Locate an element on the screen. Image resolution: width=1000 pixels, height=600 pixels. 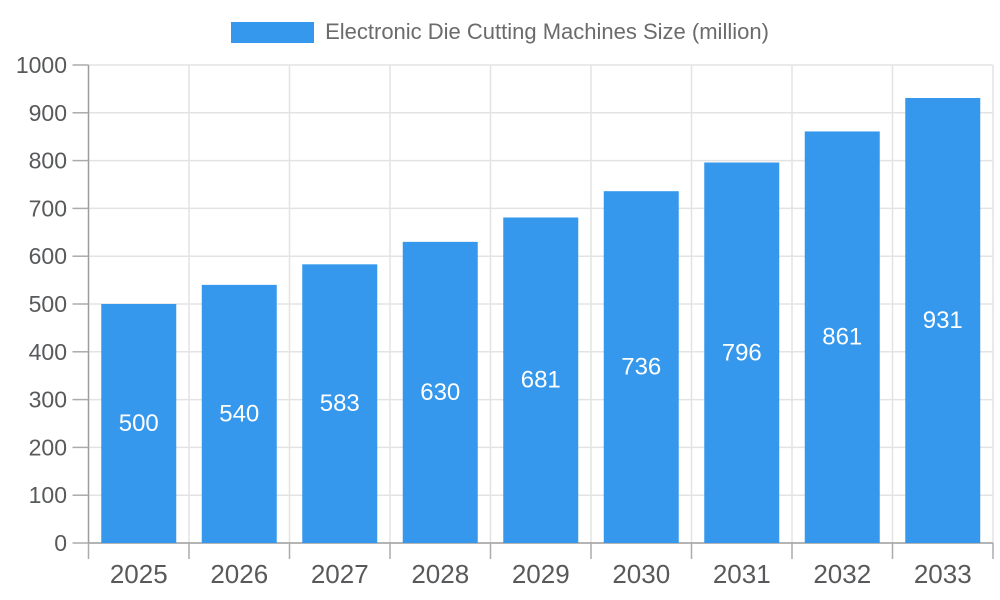
bar-value-label: 931 is located at coordinates (943, 320).